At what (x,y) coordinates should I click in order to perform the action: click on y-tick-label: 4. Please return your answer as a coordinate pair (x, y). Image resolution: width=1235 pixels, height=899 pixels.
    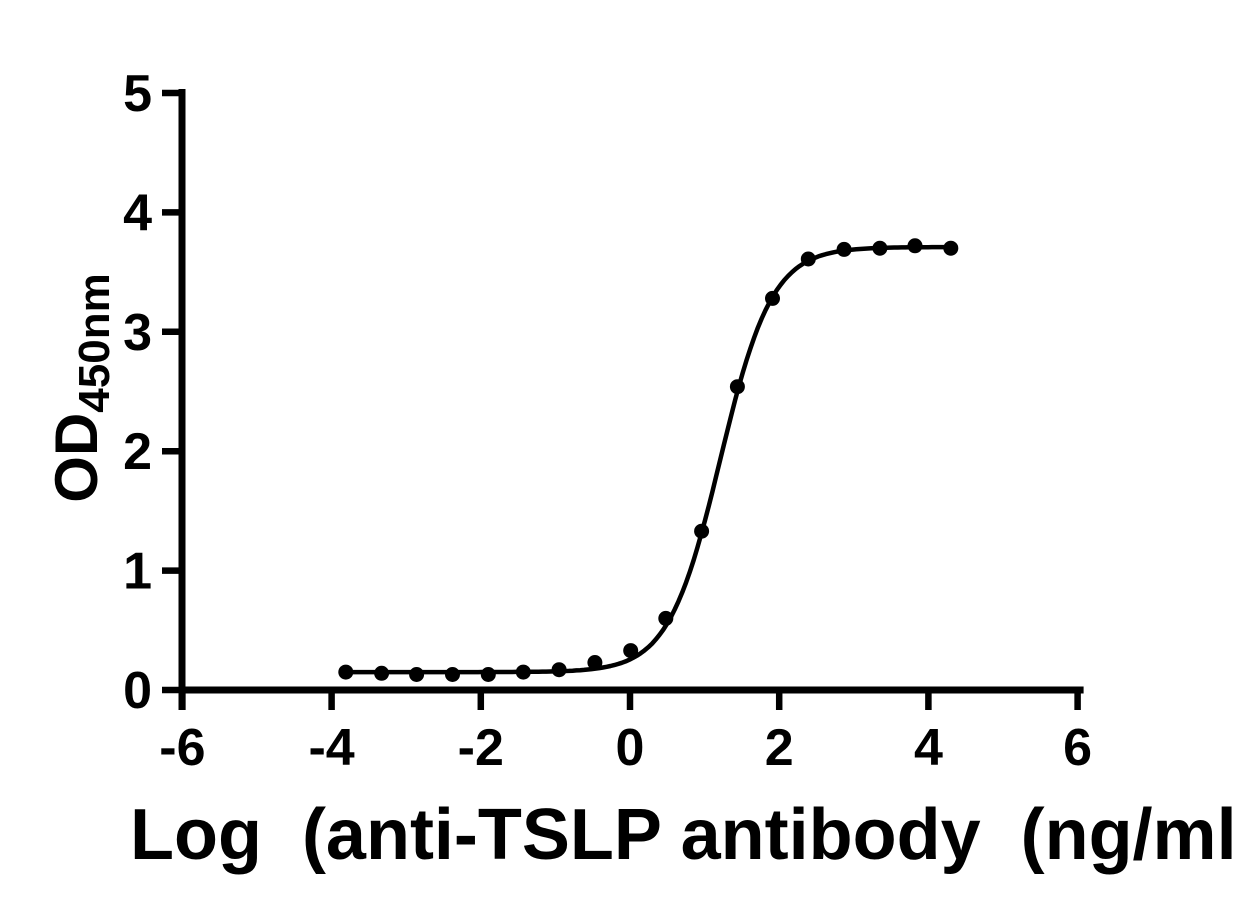
    Looking at the image, I should click on (137, 213).